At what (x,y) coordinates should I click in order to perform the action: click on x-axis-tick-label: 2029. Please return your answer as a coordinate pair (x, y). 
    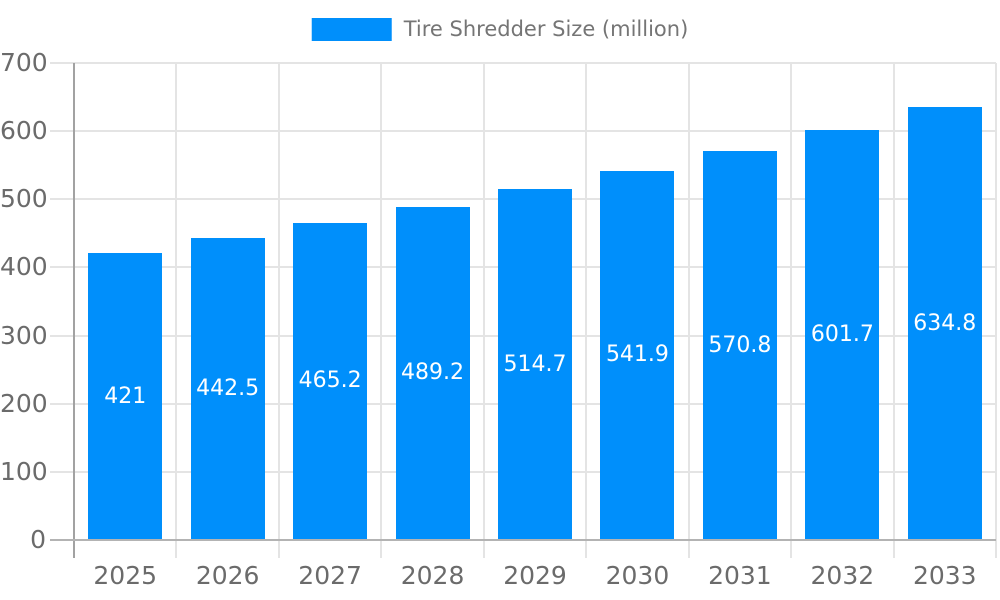
    Looking at the image, I should click on (535, 575).